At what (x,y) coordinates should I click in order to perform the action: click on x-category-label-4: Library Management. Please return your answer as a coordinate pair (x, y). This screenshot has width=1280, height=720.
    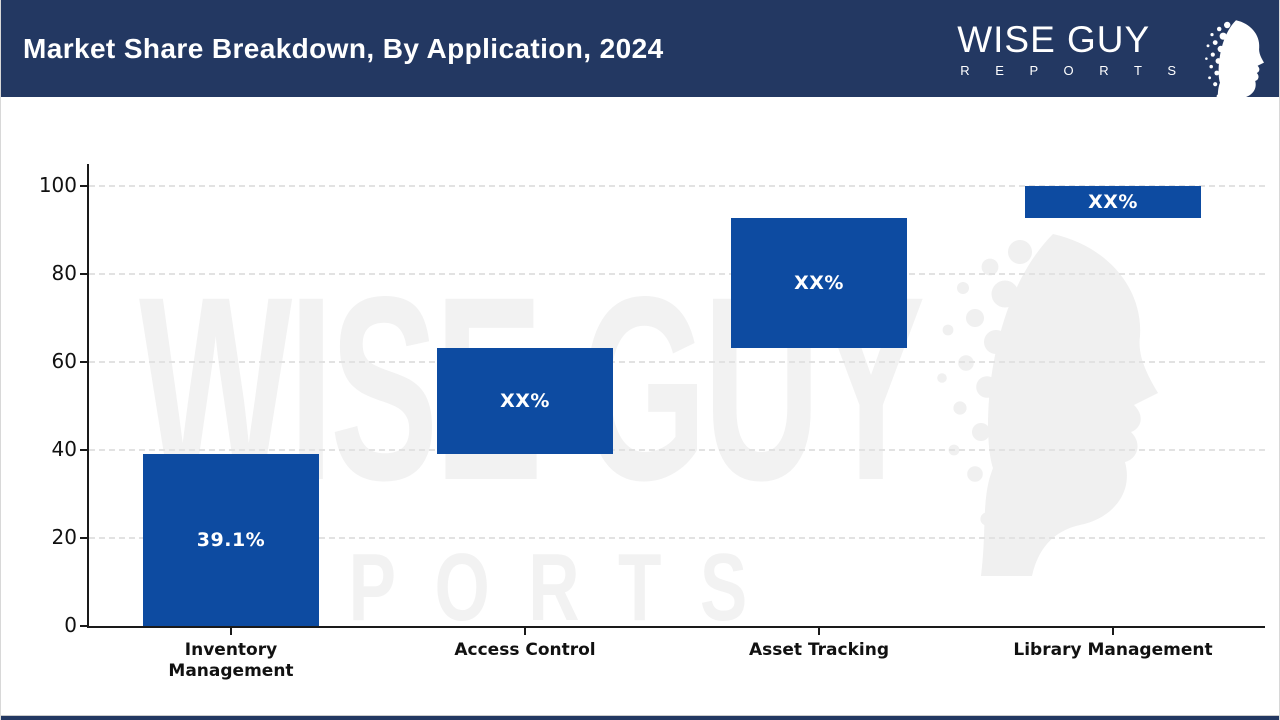
    Looking at the image, I should click on (1113, 650).